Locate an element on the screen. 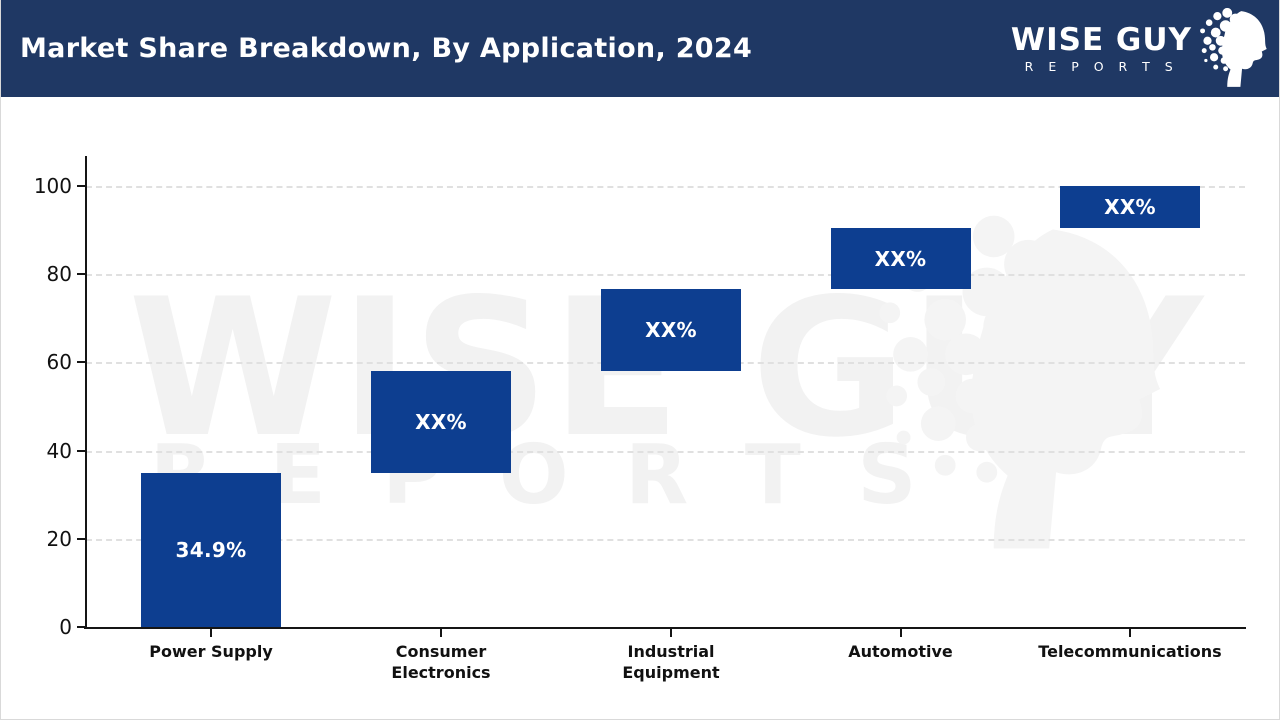 The height and width of the screenshot is (720, 1280). y-axis-tick-label: 100 is located at coordinates (52, 186).